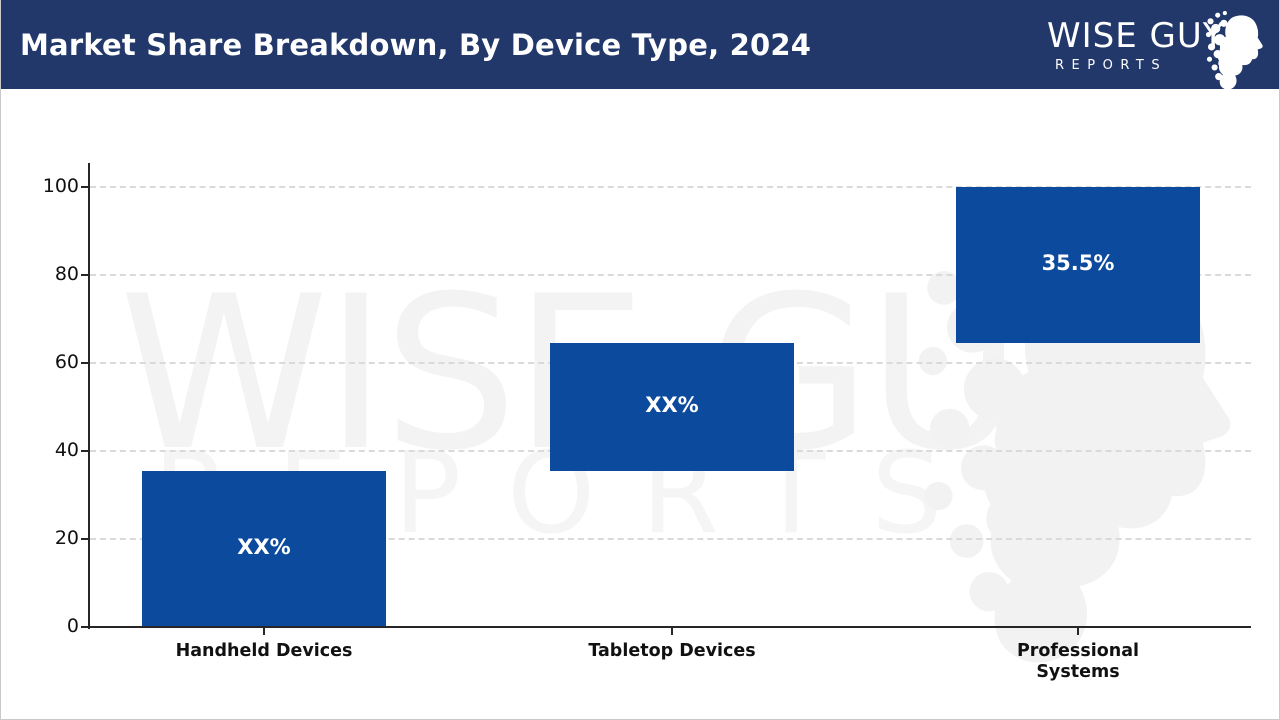 This screenshot has height=720, width=1280. I want to click on logo-reports-text: REPORTS, so click(1111, 65).